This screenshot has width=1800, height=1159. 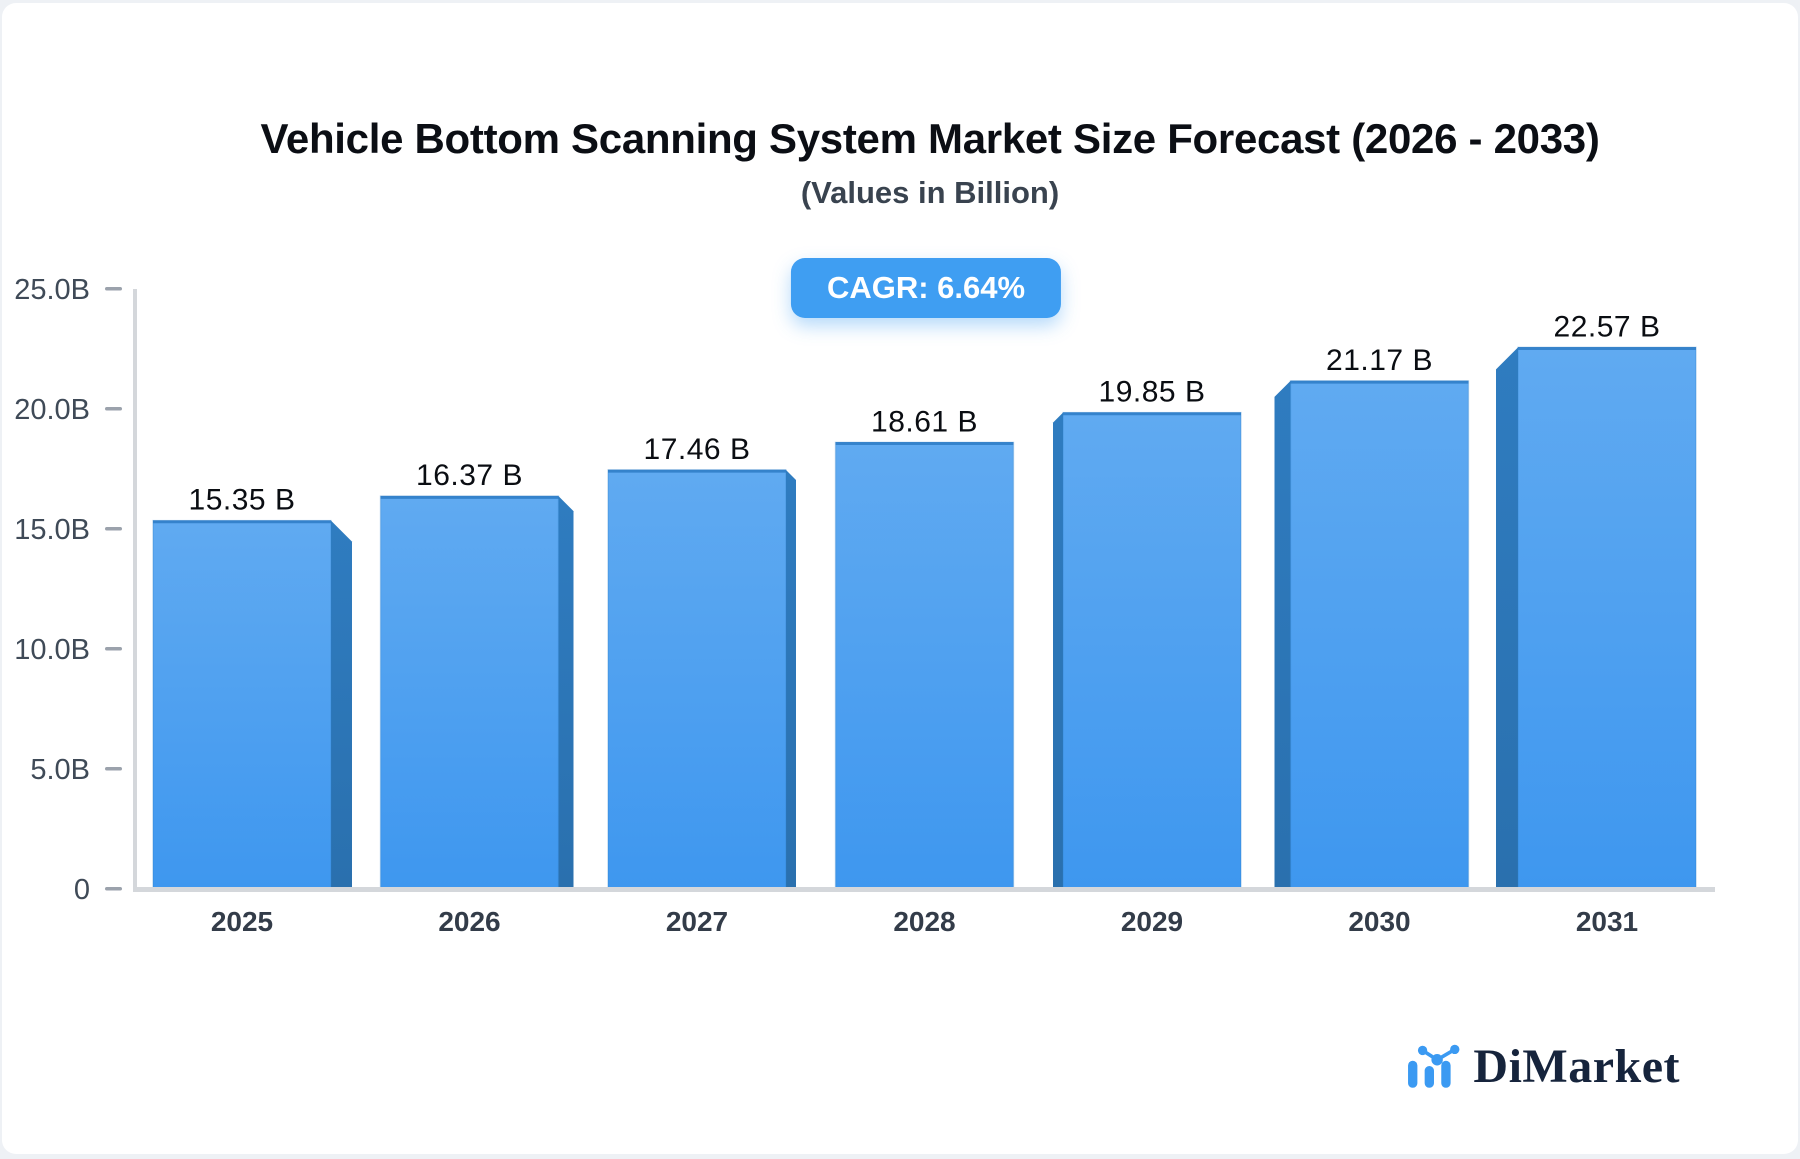 I want to click on bar-side-2027, so click(x=791, y=679).